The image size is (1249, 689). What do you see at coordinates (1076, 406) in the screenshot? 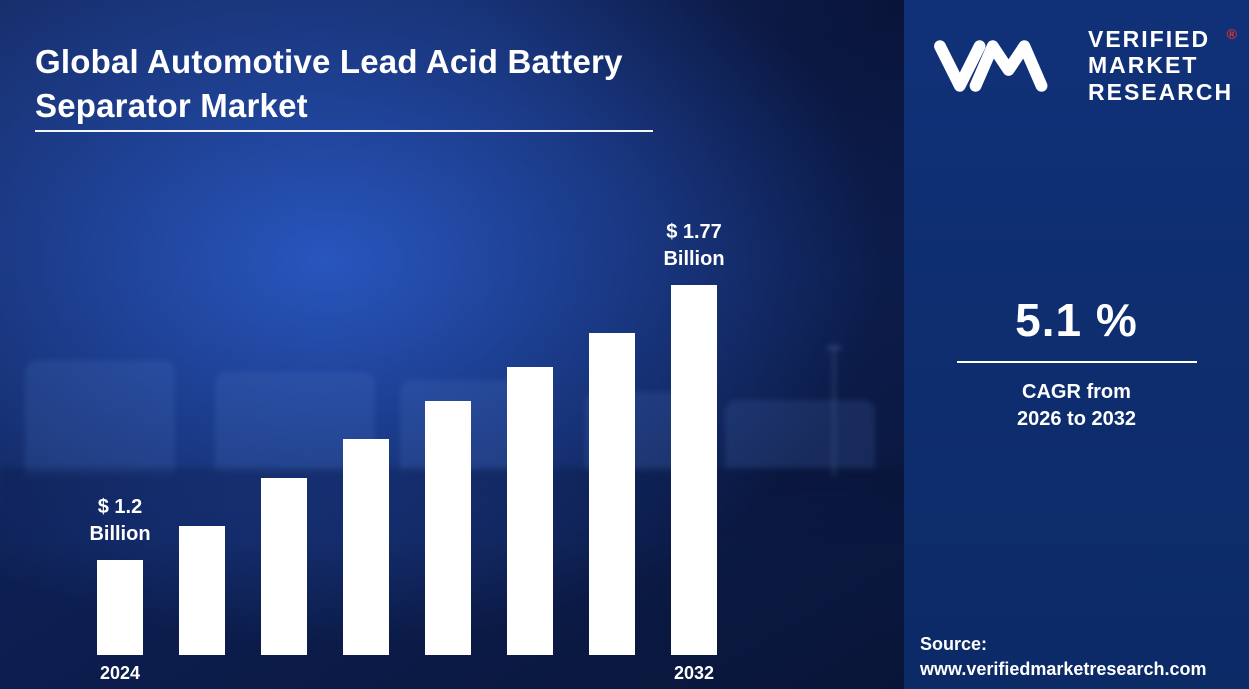
I see `cagr-caption: CAGR from 2026 to 2032` at bounding box center [1076, 406].